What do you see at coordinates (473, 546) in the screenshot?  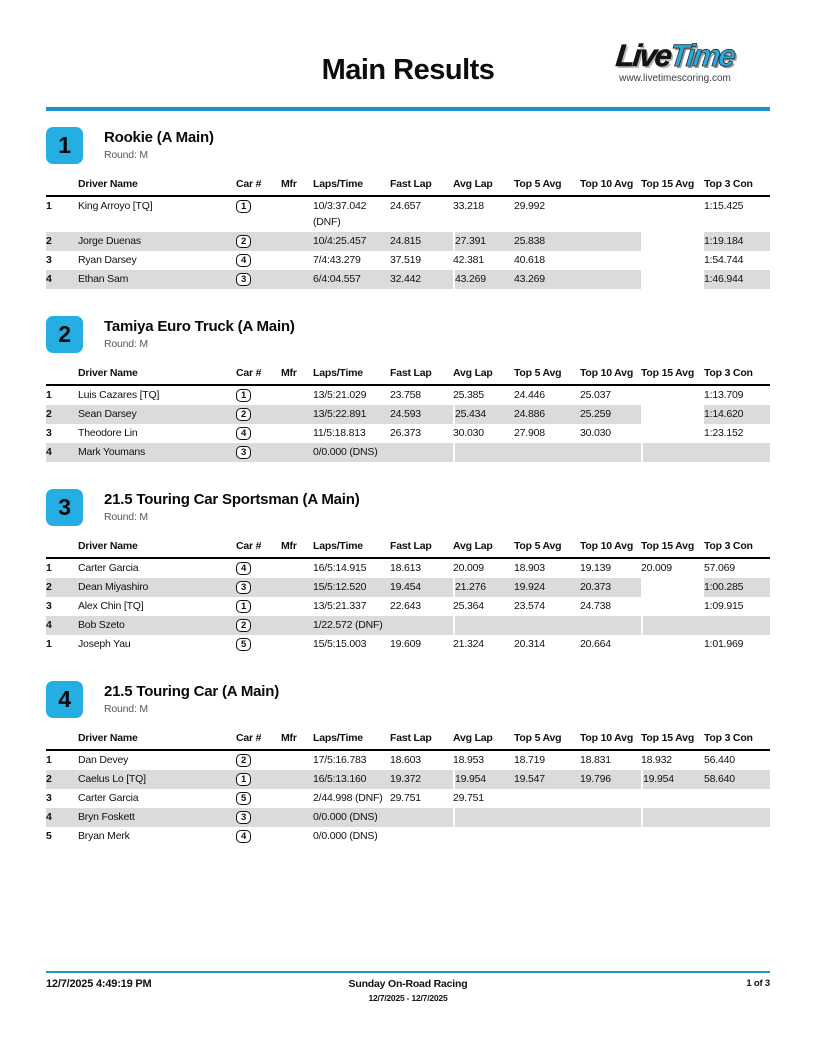 I see `column-header-avg: Avg Lap` at bounding box center [473, 546].